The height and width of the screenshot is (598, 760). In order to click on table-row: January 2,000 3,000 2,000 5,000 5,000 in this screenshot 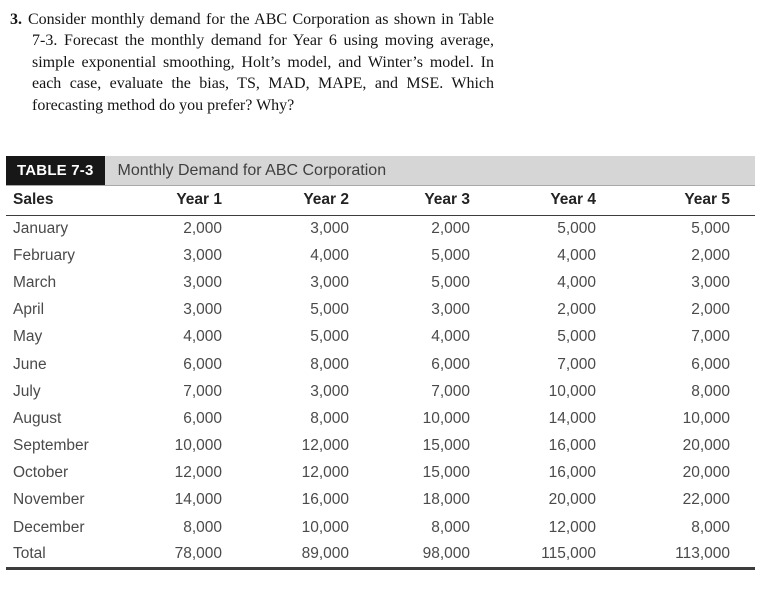, I will do `click(380, 228)`.